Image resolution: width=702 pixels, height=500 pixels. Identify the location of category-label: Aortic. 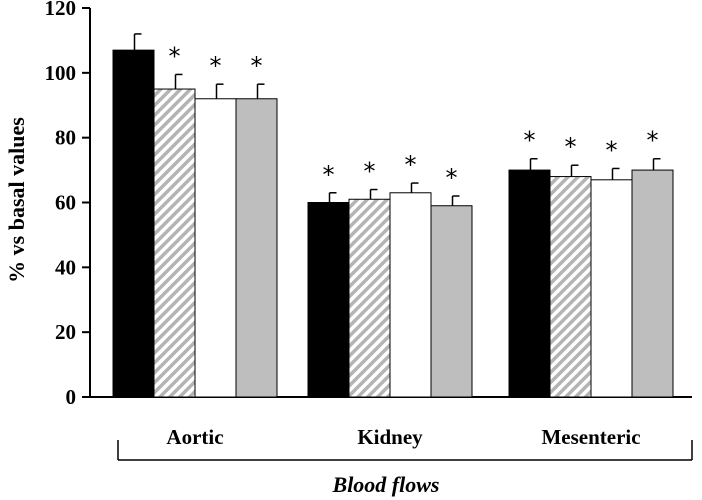
(194, 437).